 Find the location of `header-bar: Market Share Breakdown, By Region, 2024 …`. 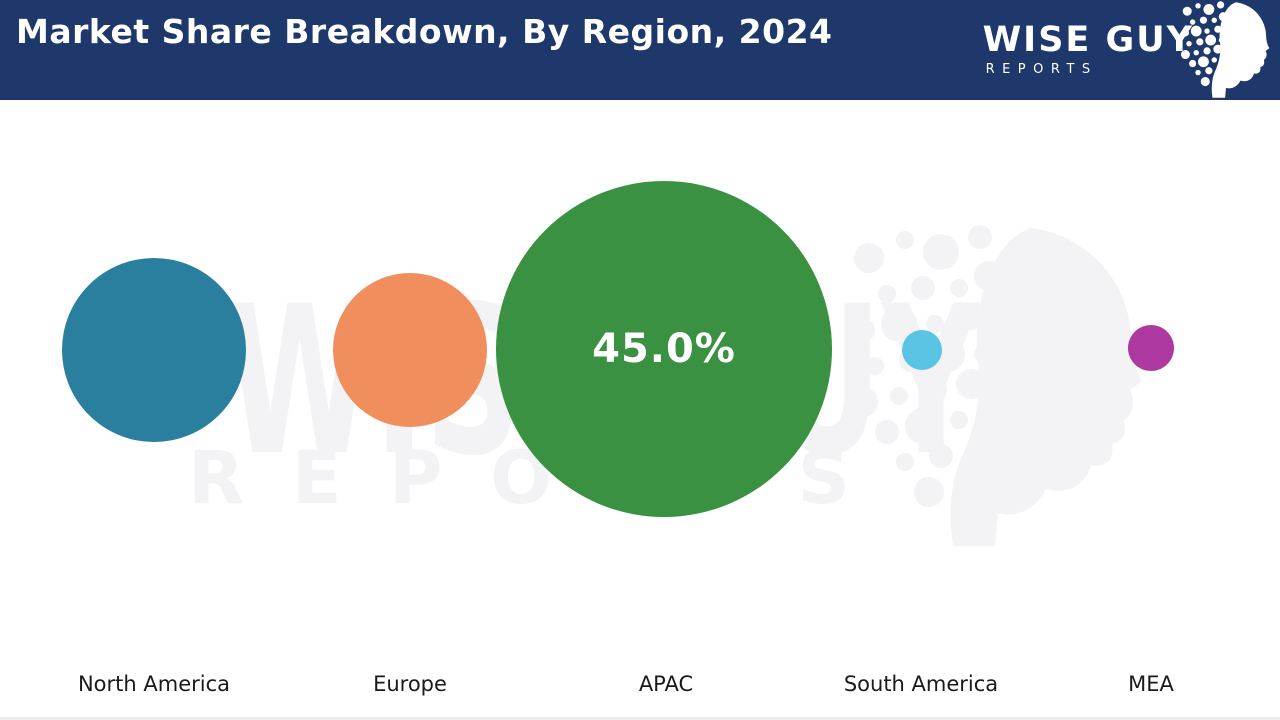

header-bar: Market Share Breakdown, By Region, 2024 … is located at coordinates (640, 50).